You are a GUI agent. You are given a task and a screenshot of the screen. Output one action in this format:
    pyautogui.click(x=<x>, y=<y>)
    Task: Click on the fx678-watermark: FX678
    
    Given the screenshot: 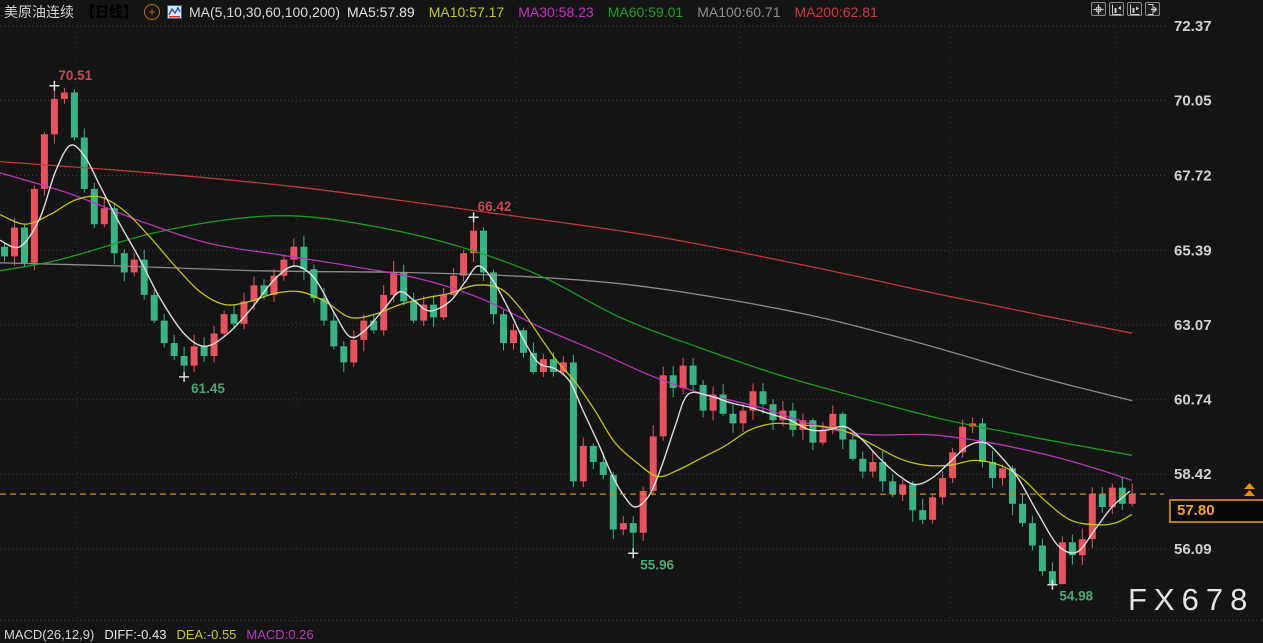 What is the action you would take?
    pyautogui.click(x=1191, y=599)
    